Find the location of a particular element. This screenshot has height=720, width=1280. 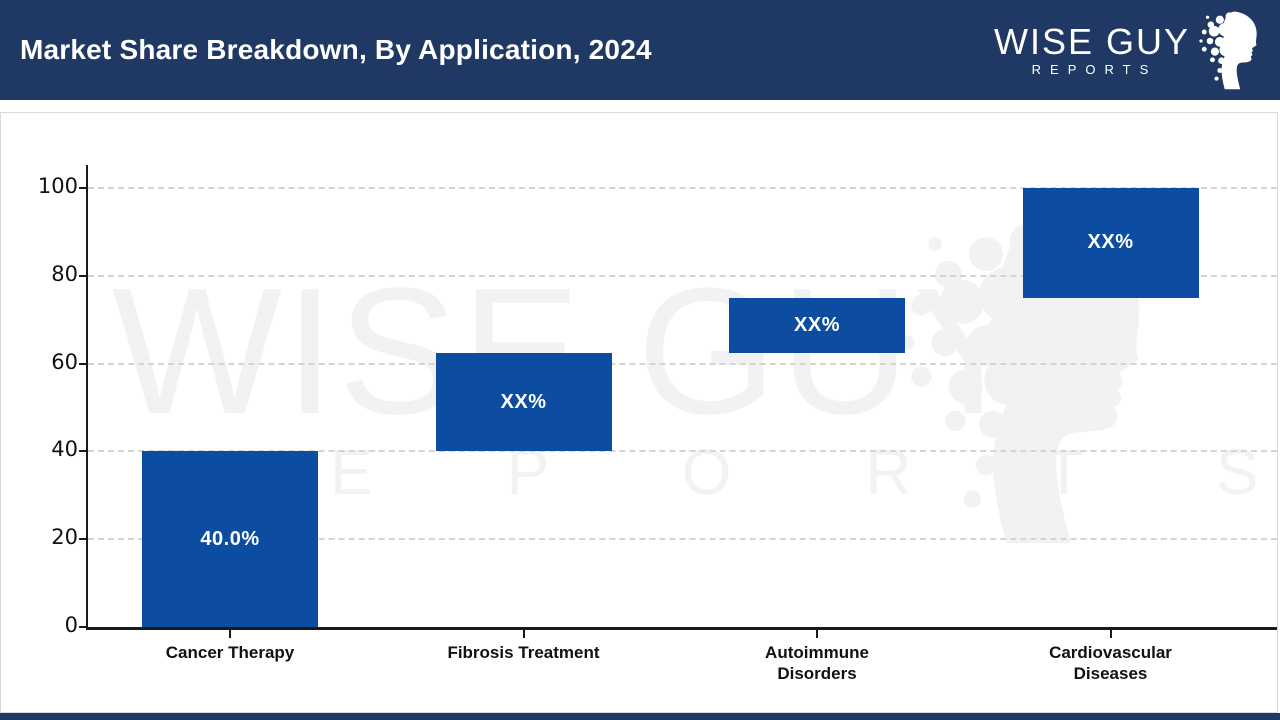

footer-accent-bar is located at coordinates (640, 716).